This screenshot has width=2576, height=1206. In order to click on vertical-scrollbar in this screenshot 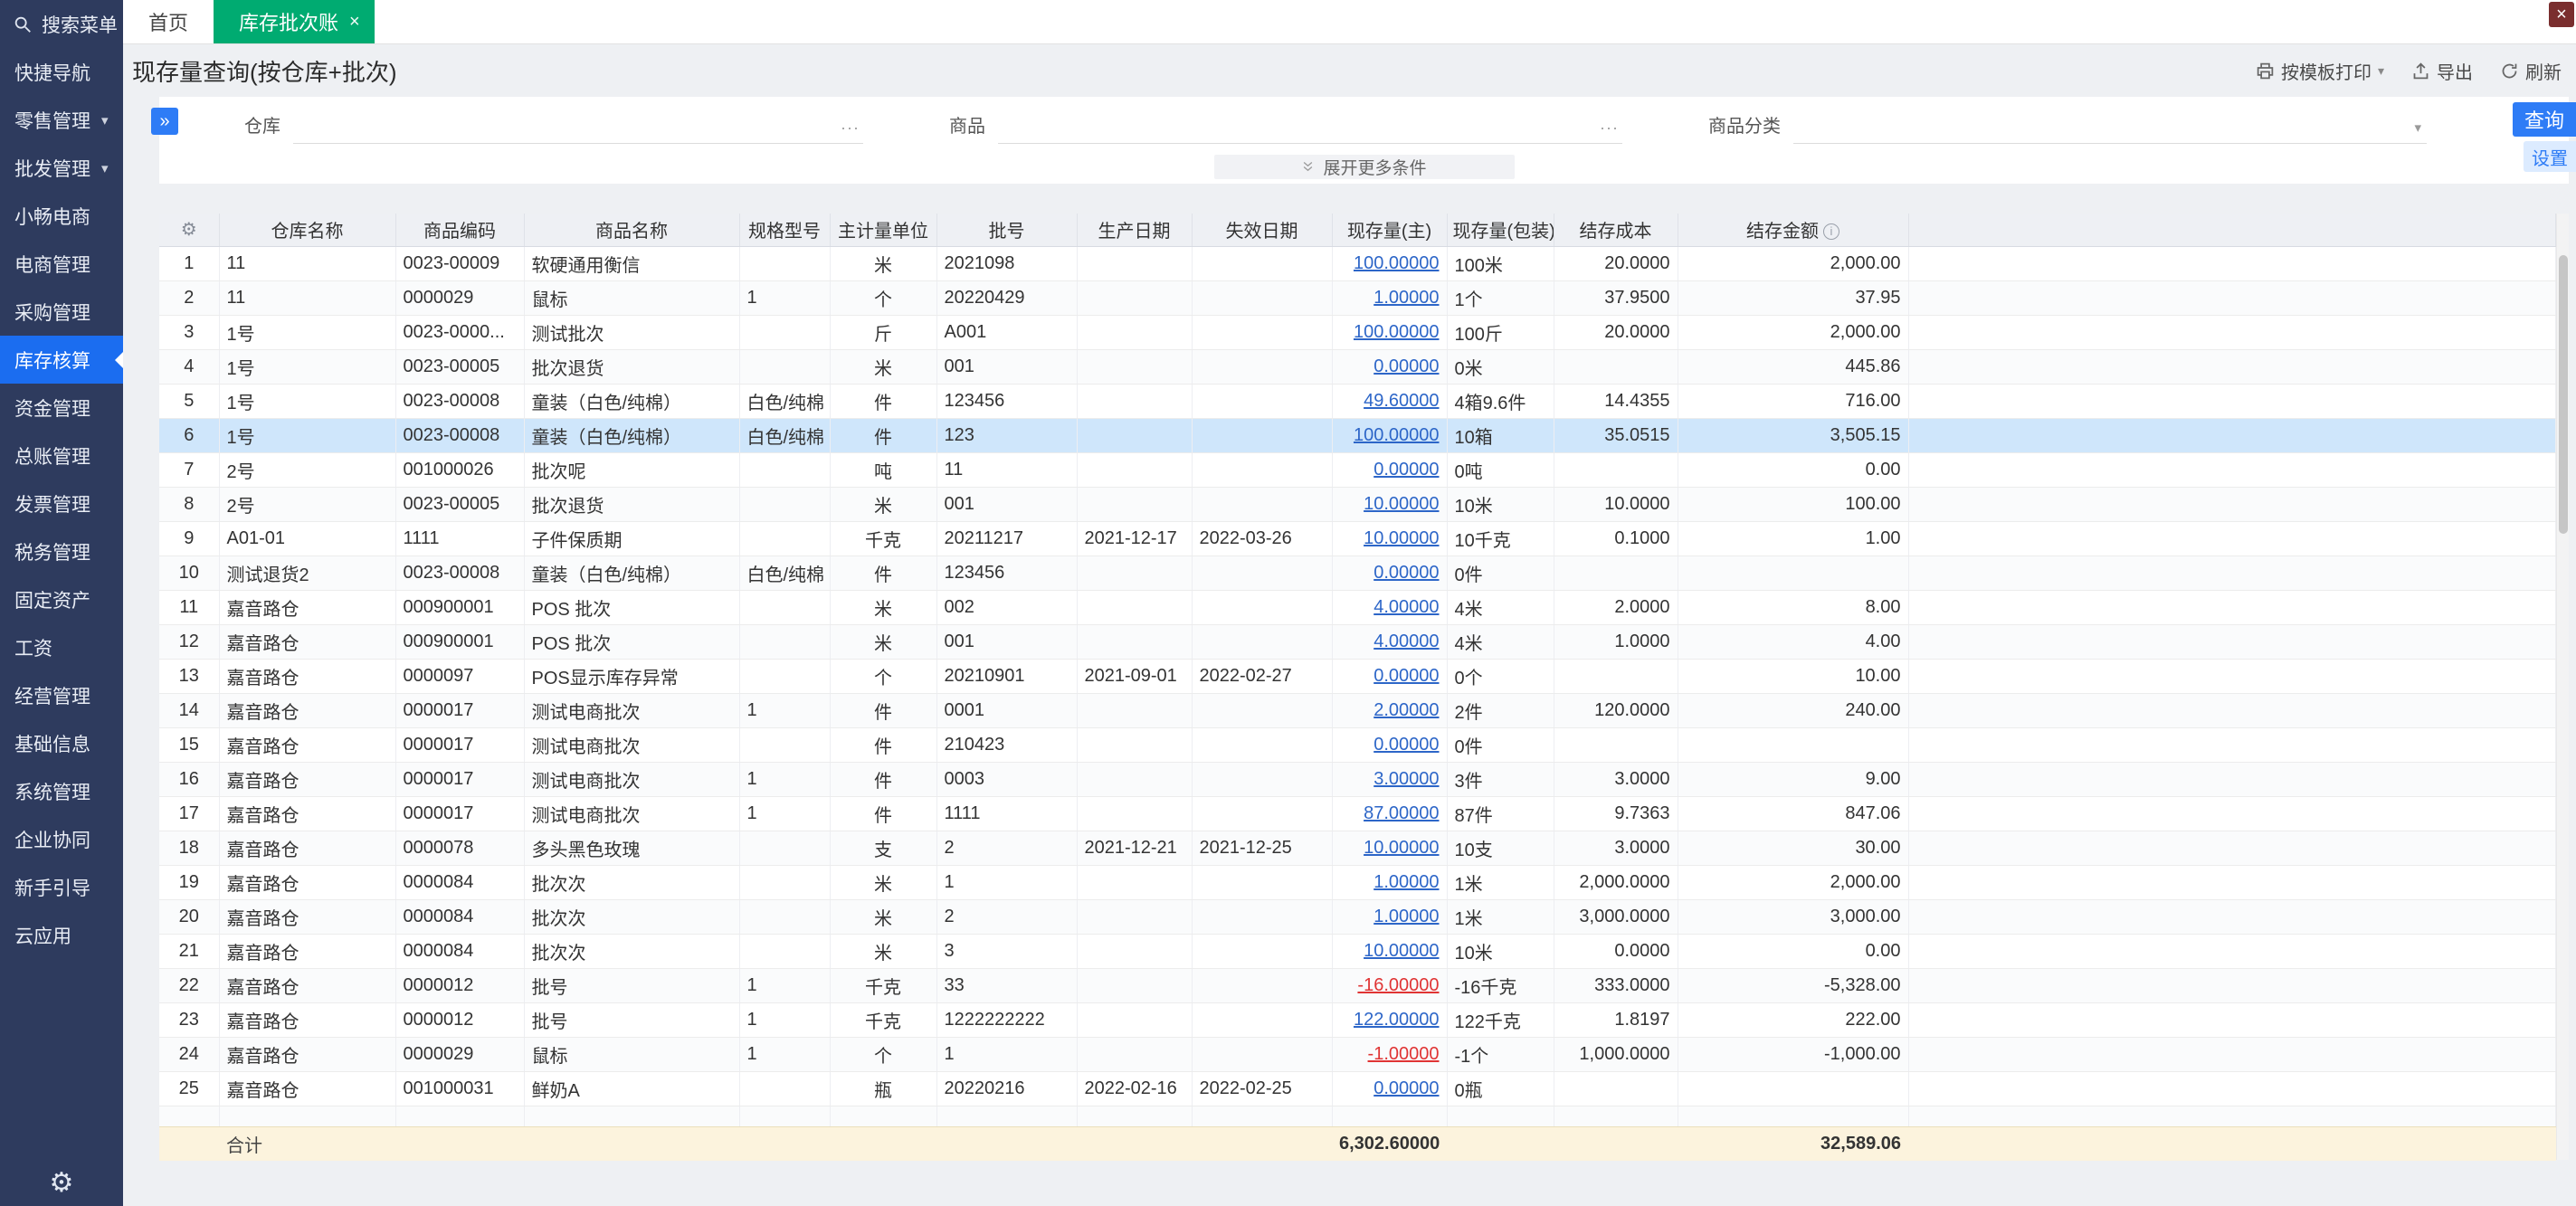, I will do `click(2562, 687)`.